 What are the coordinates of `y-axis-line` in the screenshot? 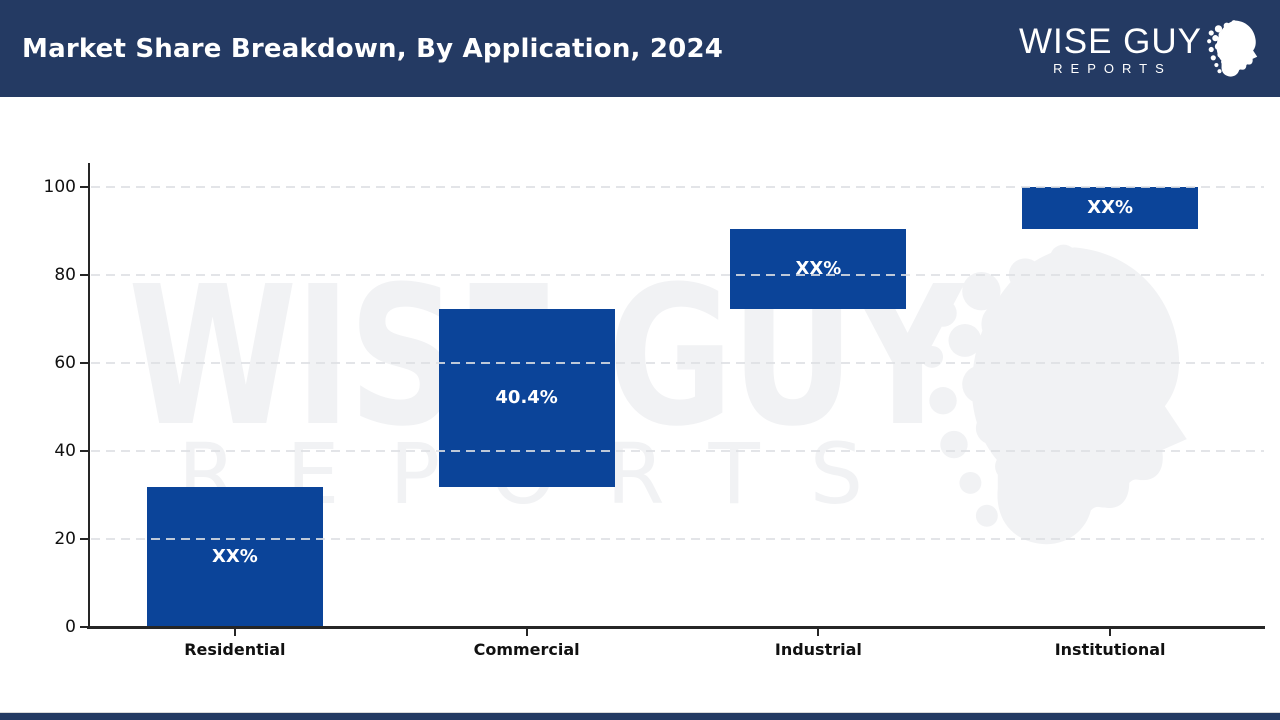 It's located at (89, 395).